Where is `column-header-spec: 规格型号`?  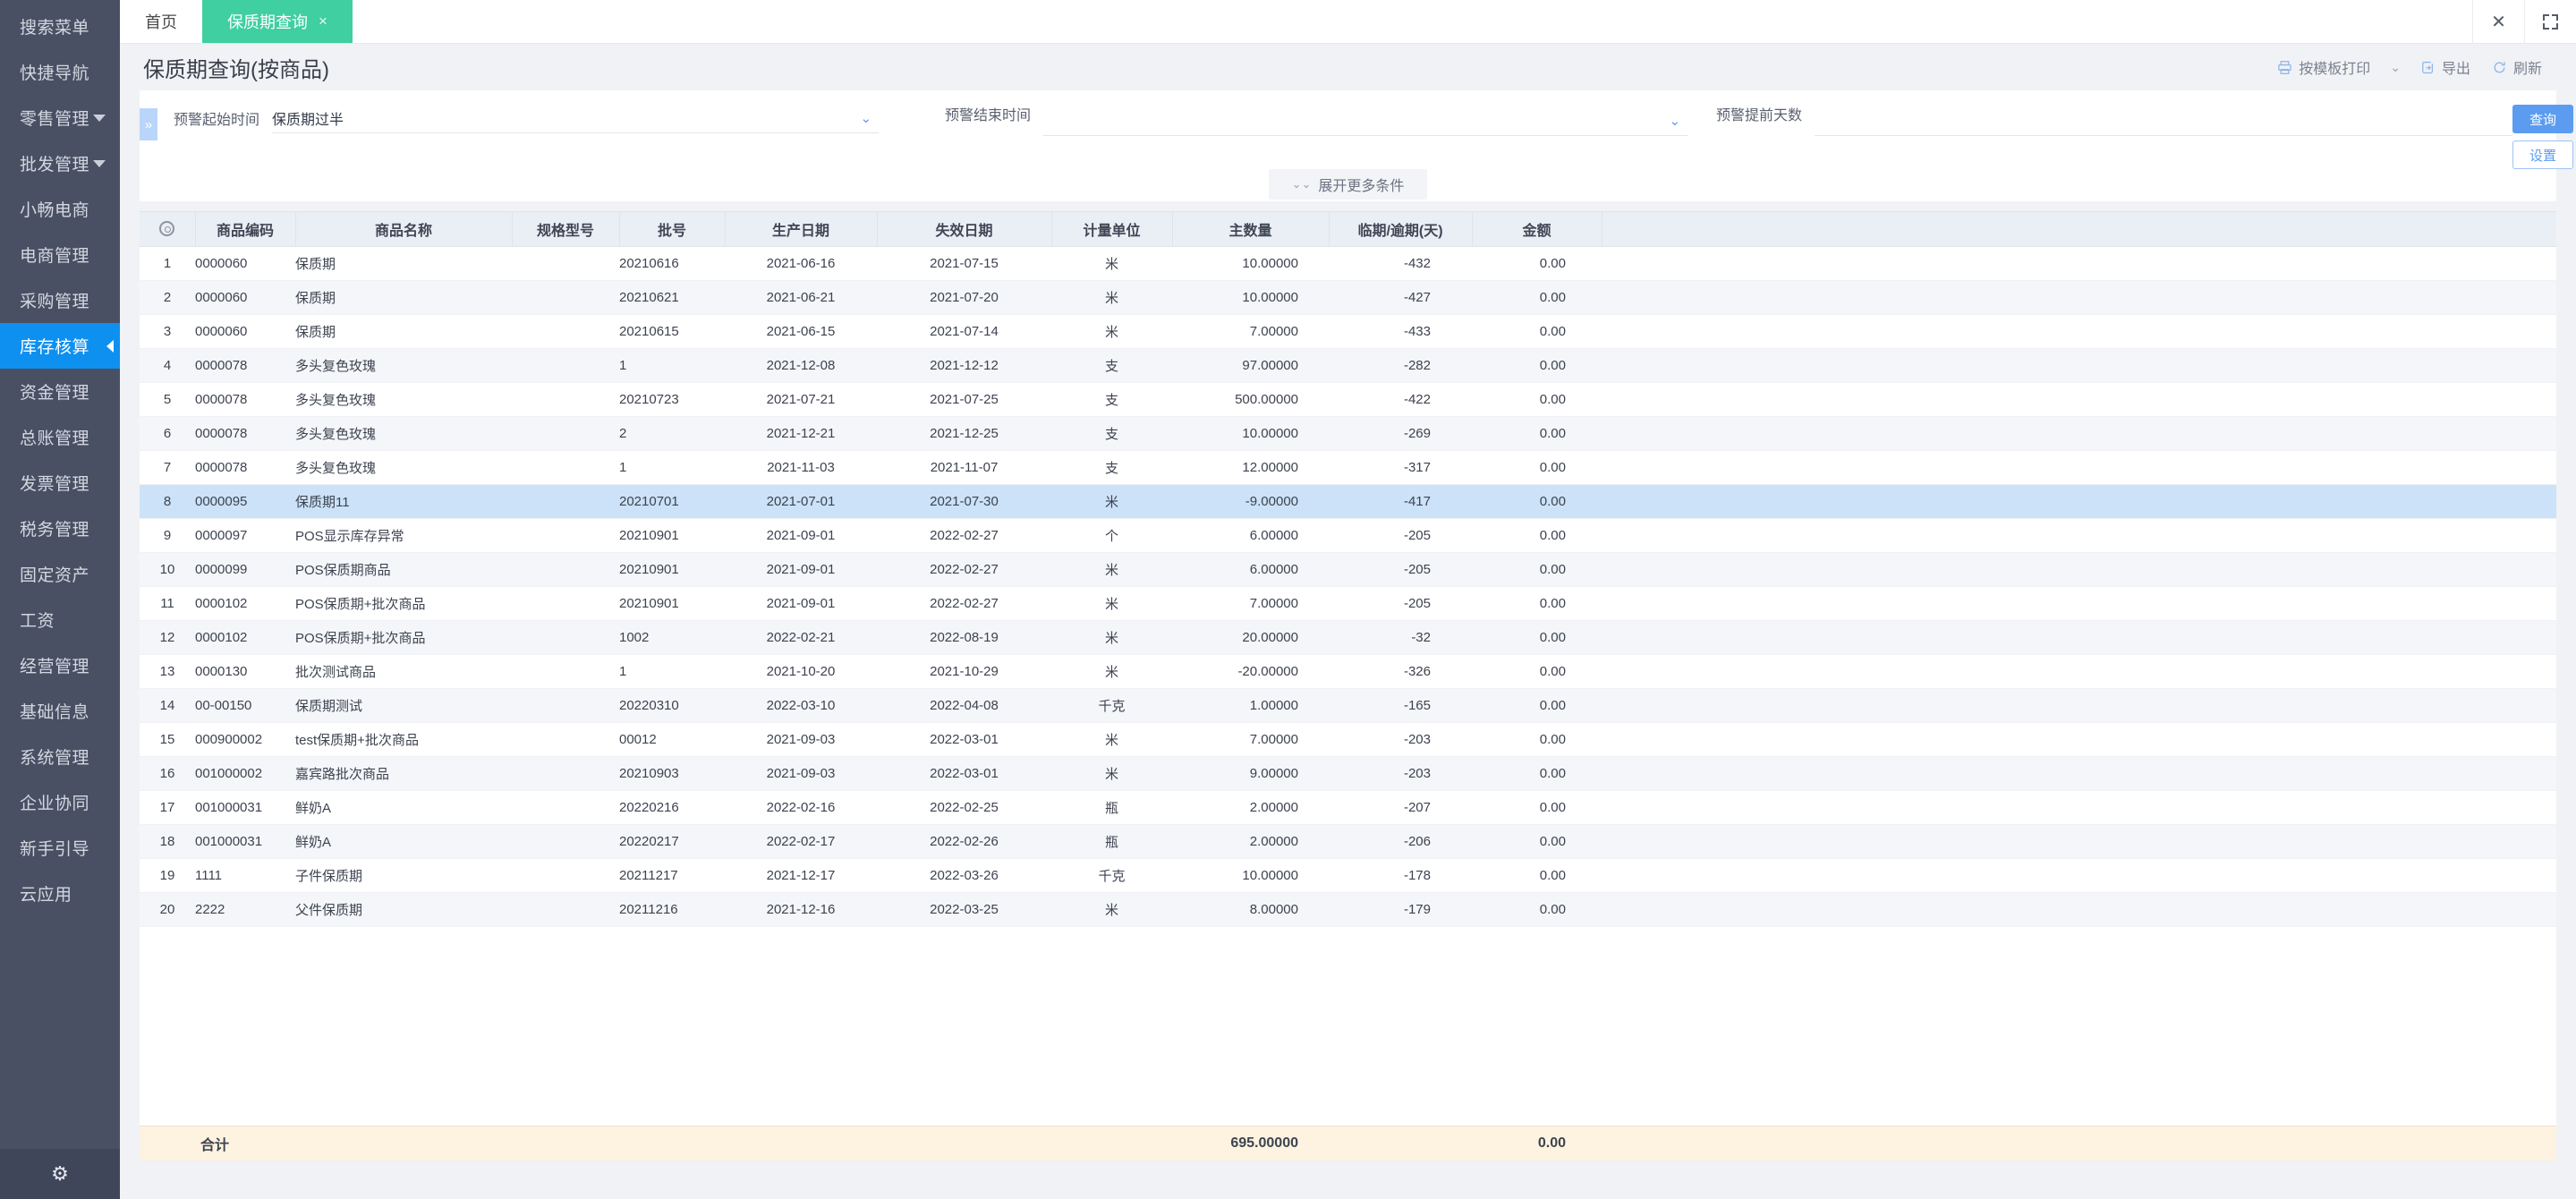
column-header-spec: 规格型号 is located at coordinates (566, 229).